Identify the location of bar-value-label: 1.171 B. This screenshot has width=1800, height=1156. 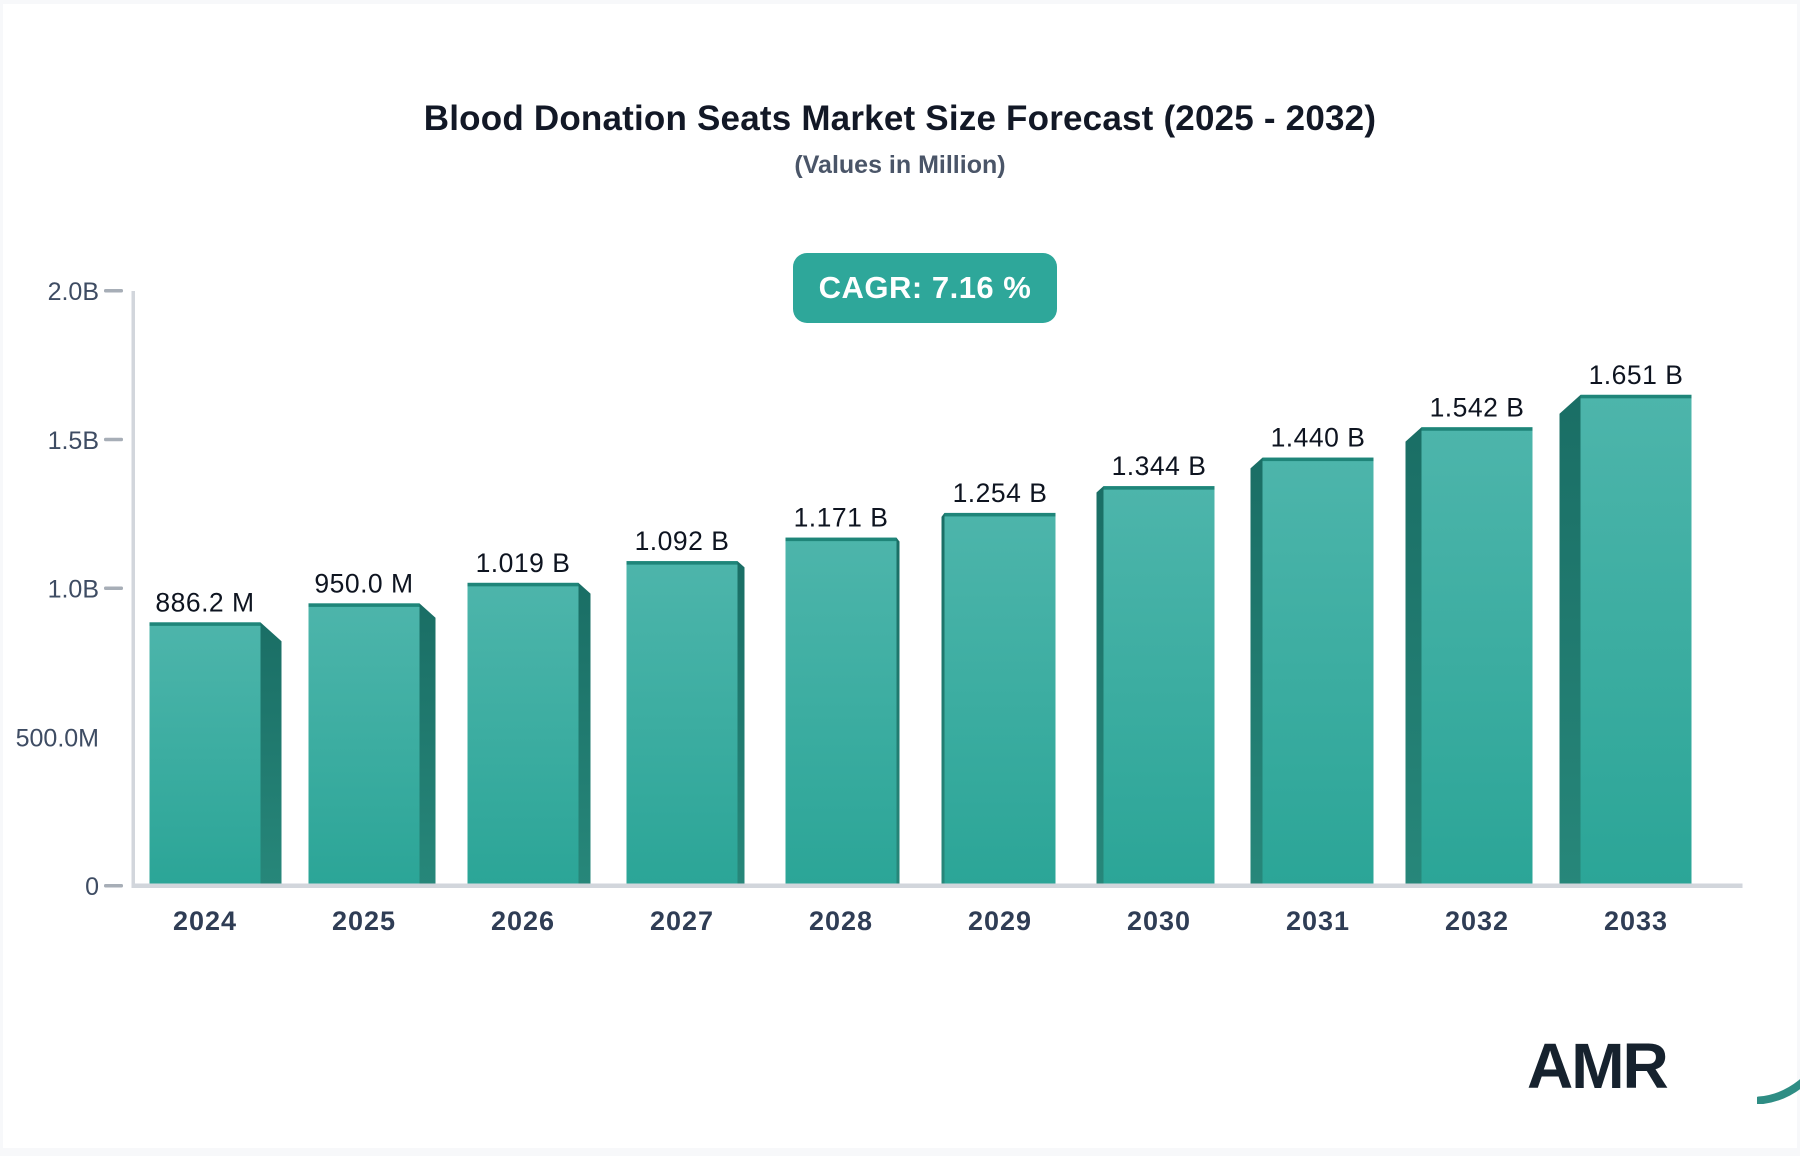
(841, 518).